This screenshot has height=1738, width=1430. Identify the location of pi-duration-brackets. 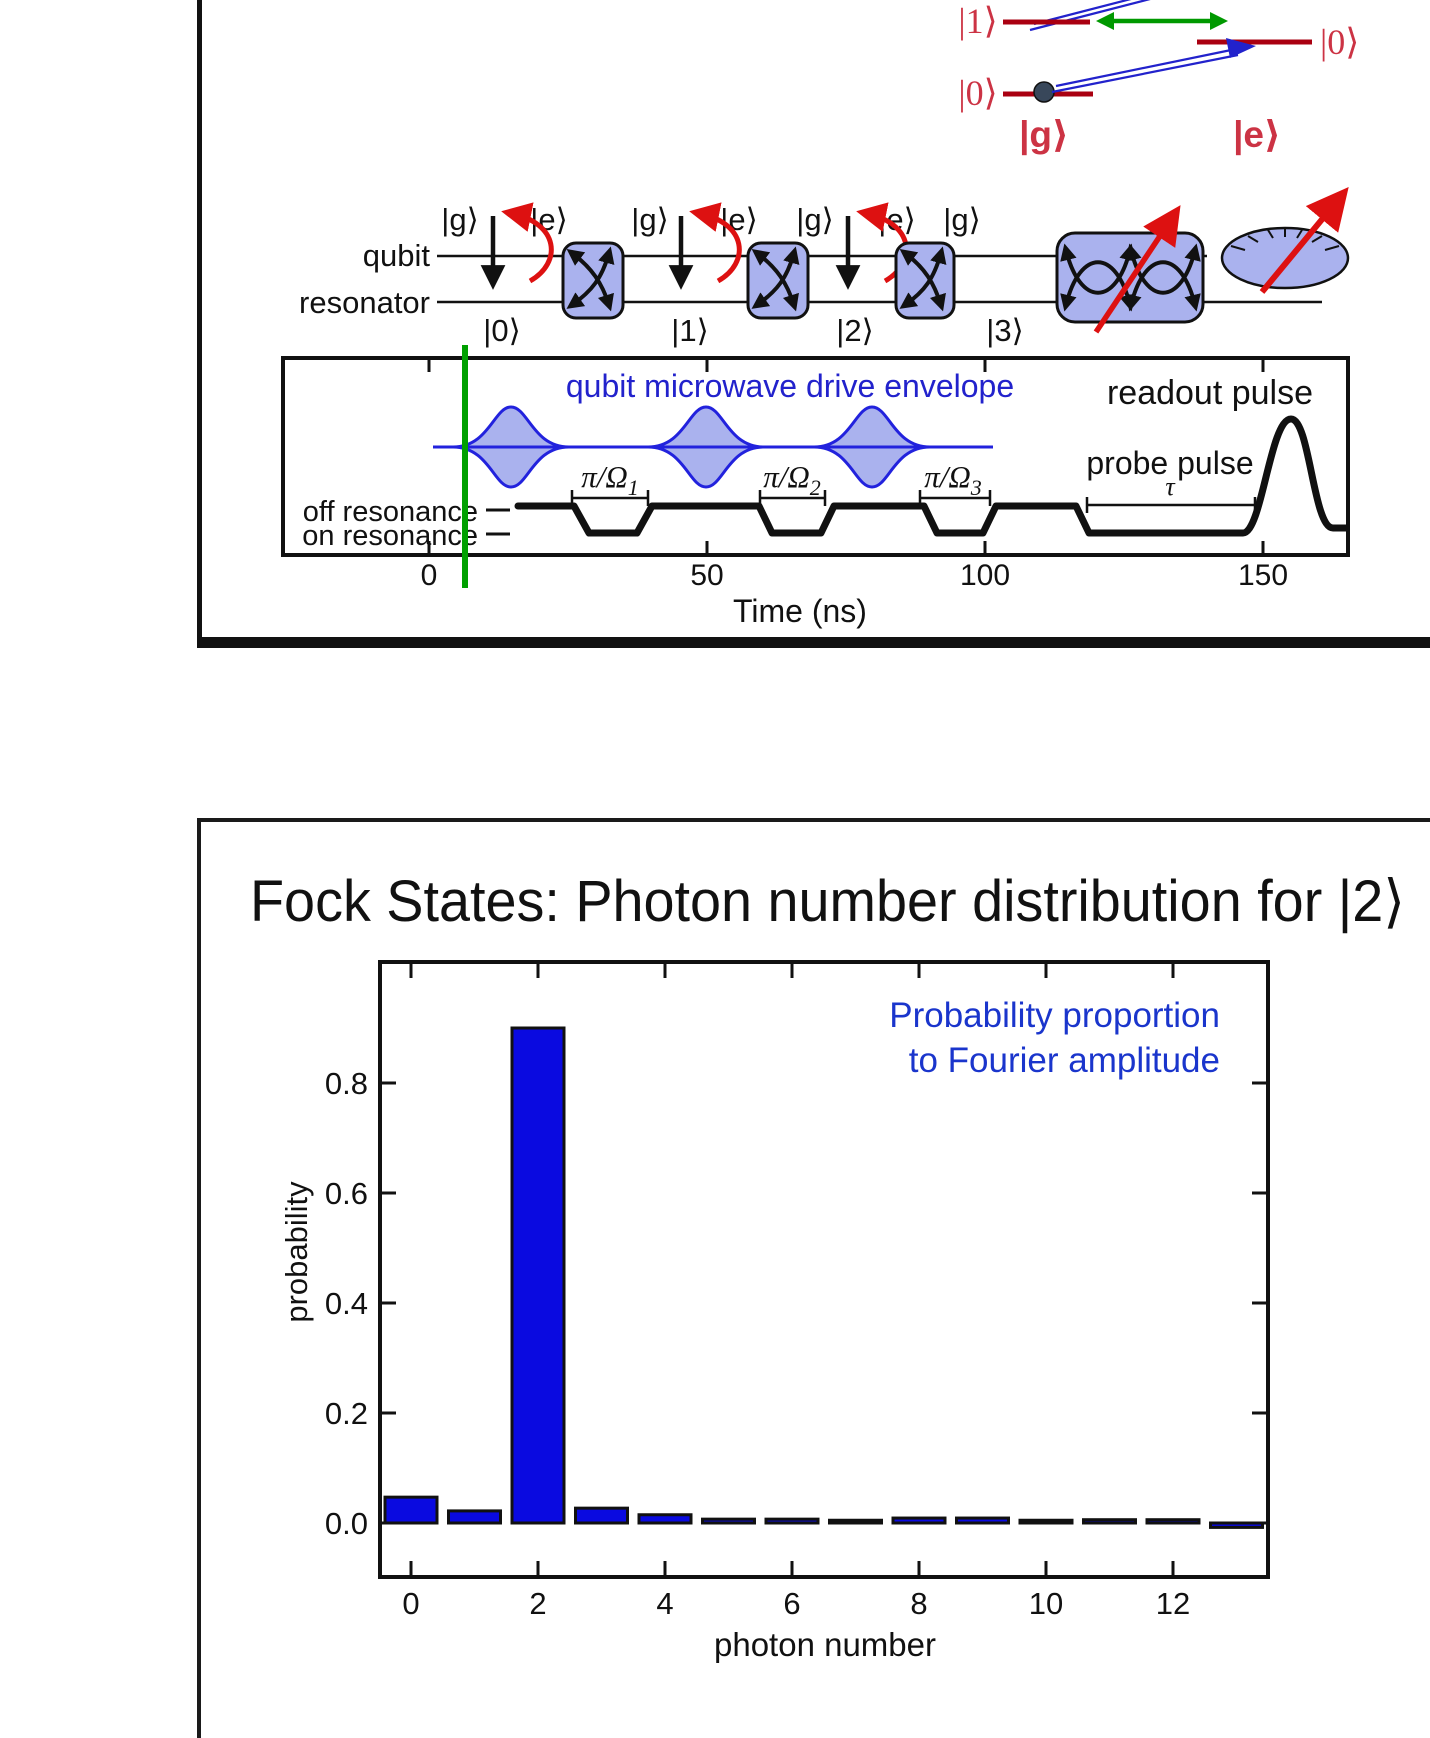
(913, 501).